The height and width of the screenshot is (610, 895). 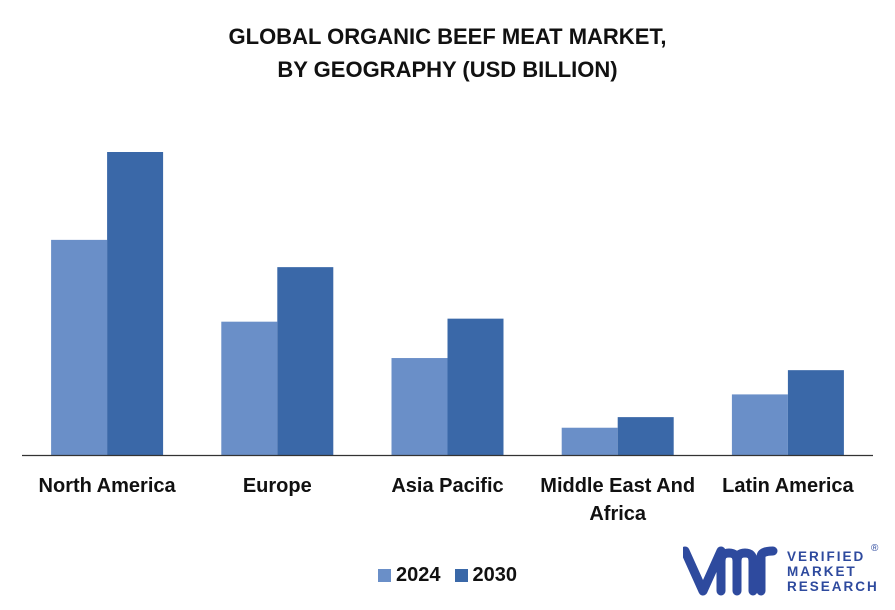 I want to click on bar-2030-latin-america, so click(x=815, y=412).